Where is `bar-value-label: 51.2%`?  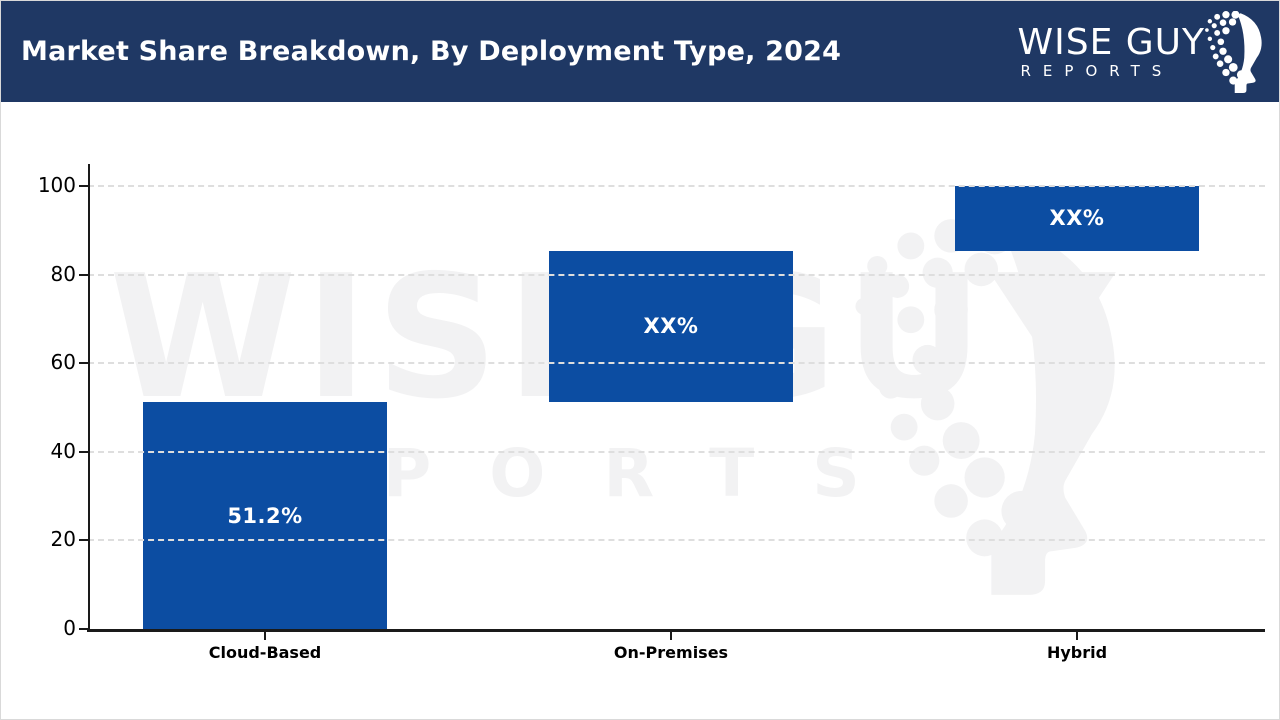
bar-value-label: 51.2% is located at coordinates (265, 515).